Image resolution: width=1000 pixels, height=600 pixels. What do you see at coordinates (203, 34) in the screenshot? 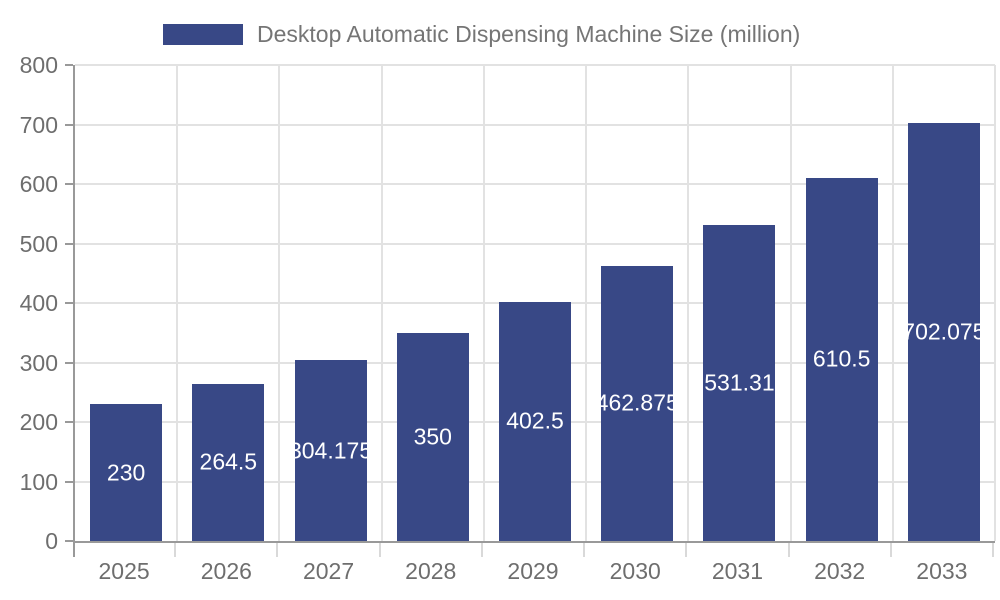
I see `legend-swatch-icon` at bounding box center [203, 34].